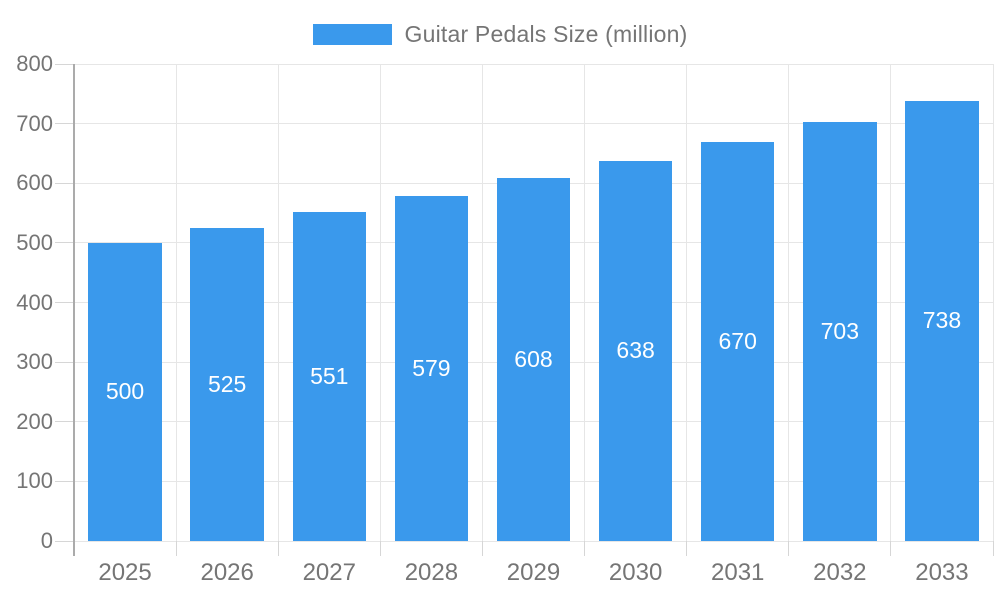  I want to click on y-tick-label: 400, so click(34, 302).